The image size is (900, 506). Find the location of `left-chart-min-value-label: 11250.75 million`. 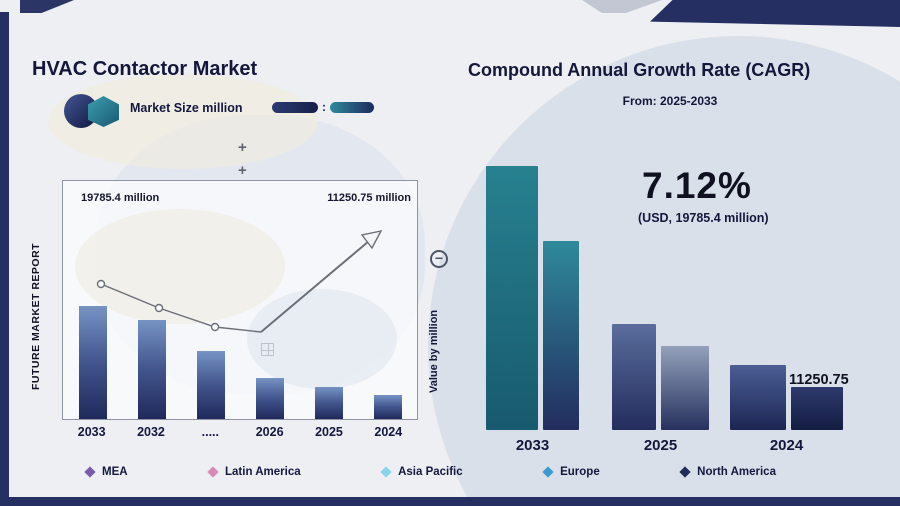

left-chart-min-value-label: 11250.75 million is located at coordinates (369, 198).